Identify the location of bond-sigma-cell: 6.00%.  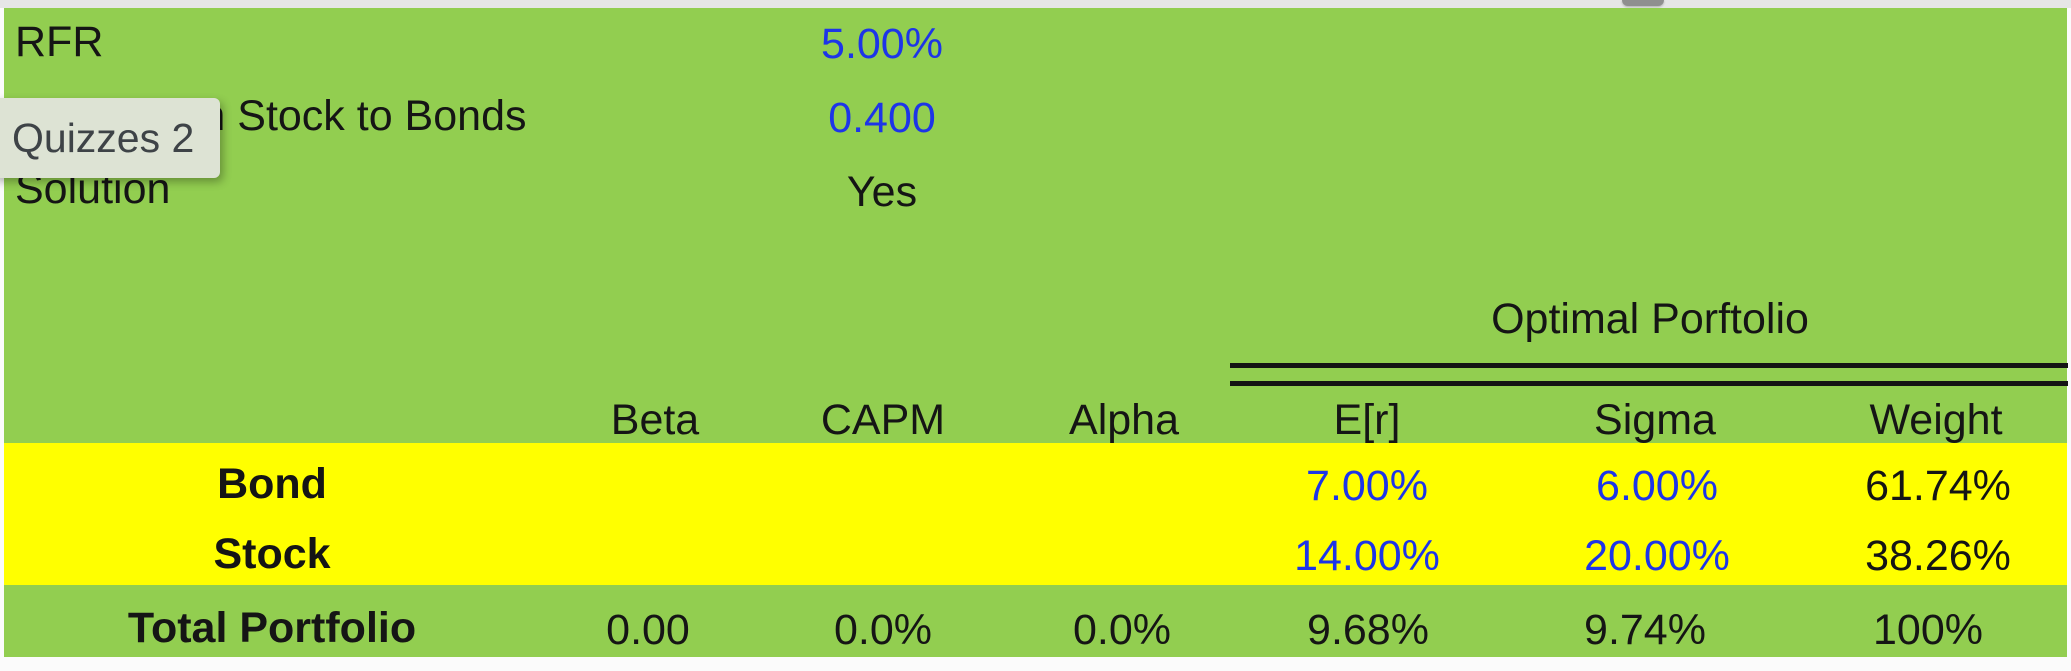
(1657, 486).